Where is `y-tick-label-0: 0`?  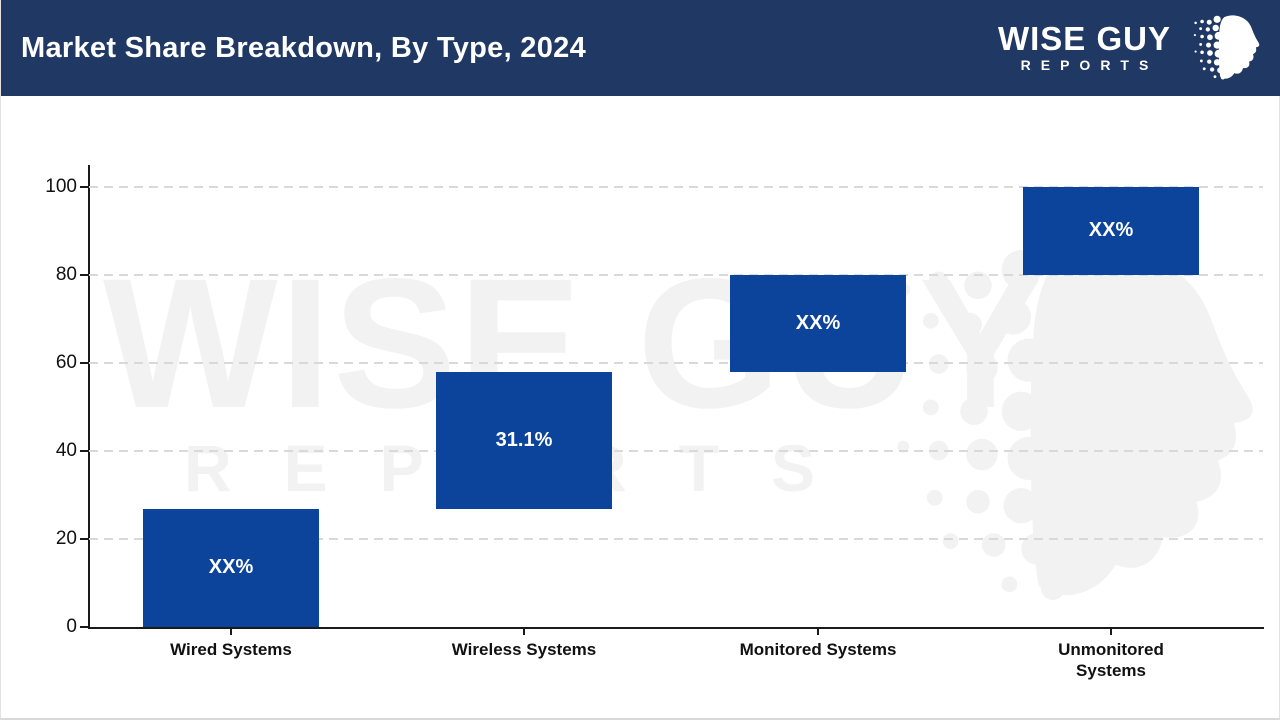
y-tick-label-0: 0 is located at coordinates (71, 626).